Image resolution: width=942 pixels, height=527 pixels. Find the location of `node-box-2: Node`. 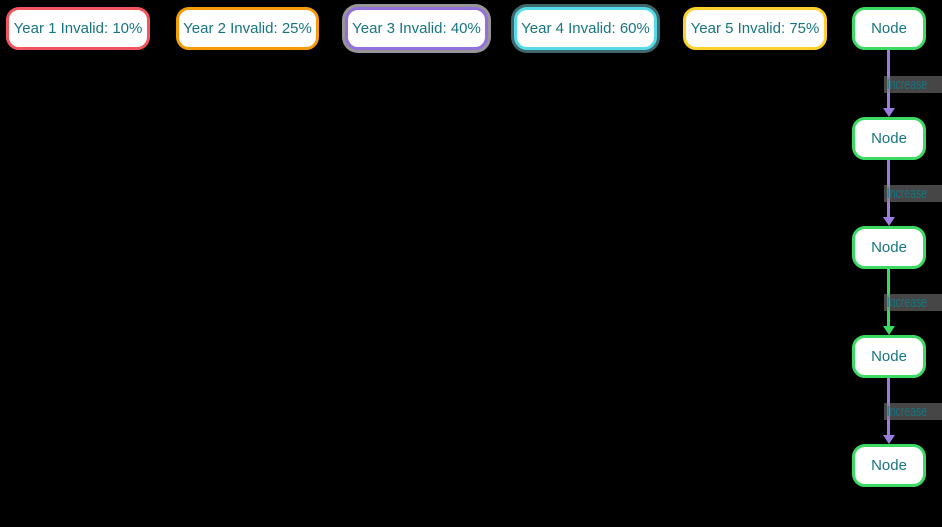

node-box-2: Node is located at coordinates (889, 138).